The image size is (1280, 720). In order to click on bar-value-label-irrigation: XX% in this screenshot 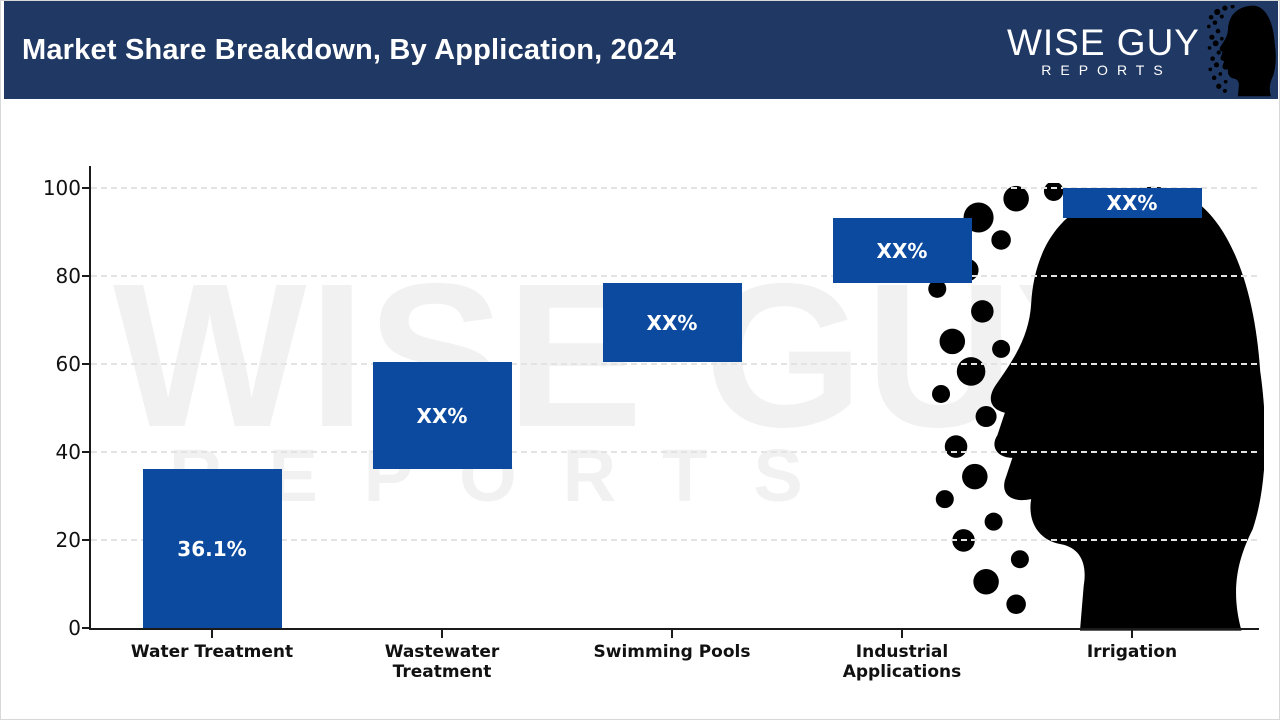, I will do `click(1132, 202)`.